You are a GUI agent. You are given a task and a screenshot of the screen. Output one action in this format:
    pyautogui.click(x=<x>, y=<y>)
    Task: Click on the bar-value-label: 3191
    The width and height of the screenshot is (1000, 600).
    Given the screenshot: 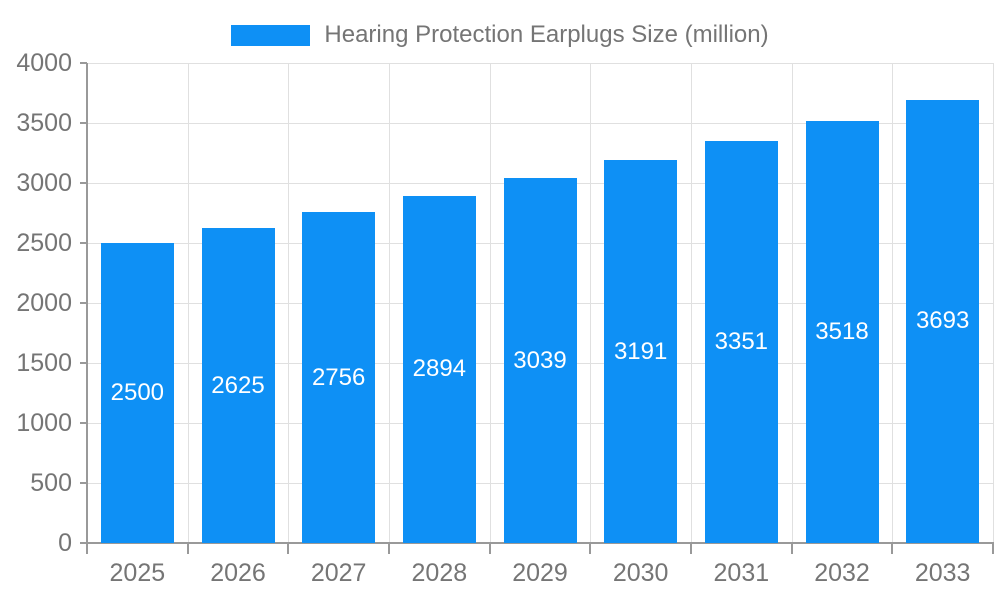 What is the action you would take?
    pyautogui.click(x=640, y=351)
    